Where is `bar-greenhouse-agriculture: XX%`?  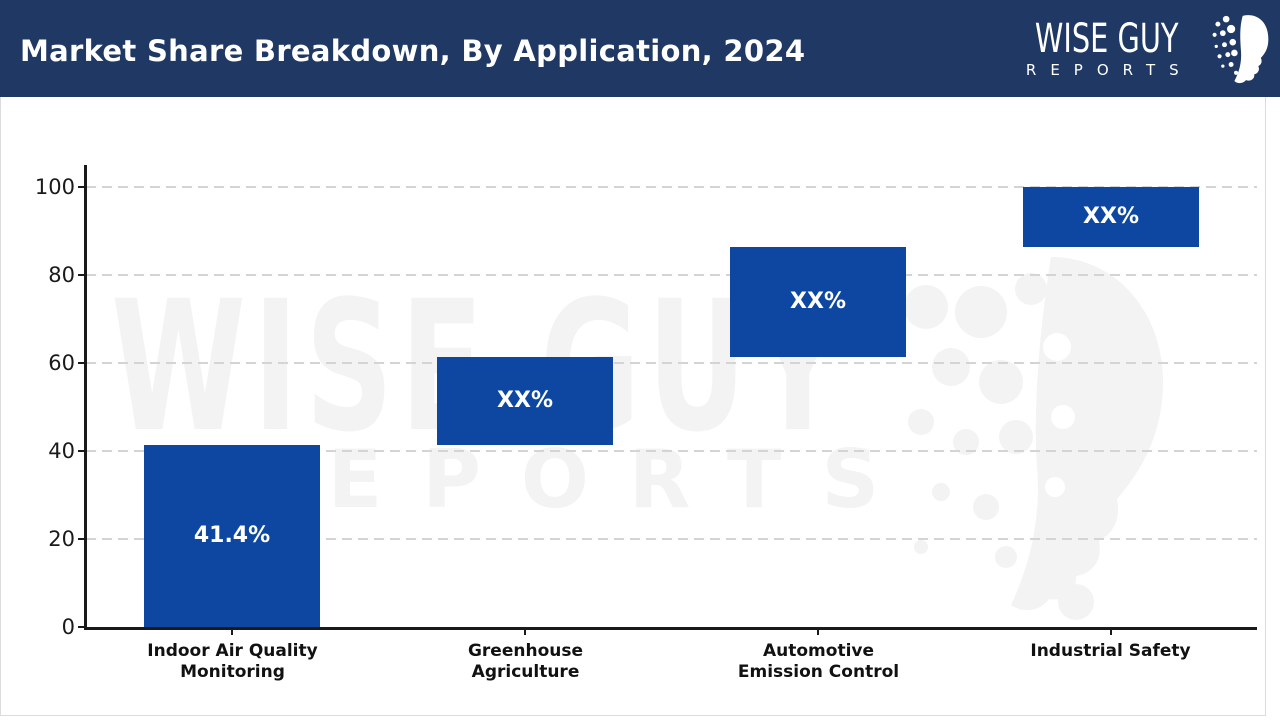 bar-greenhouse-agriculture: XX% is located at coordinates (525, 400).